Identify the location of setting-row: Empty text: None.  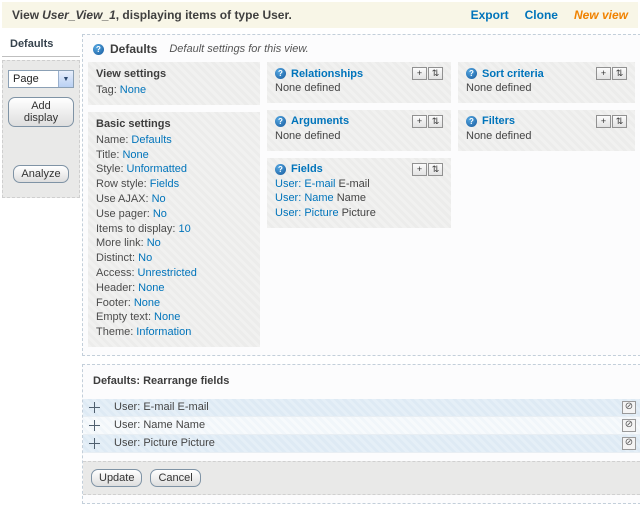
(174, 317).